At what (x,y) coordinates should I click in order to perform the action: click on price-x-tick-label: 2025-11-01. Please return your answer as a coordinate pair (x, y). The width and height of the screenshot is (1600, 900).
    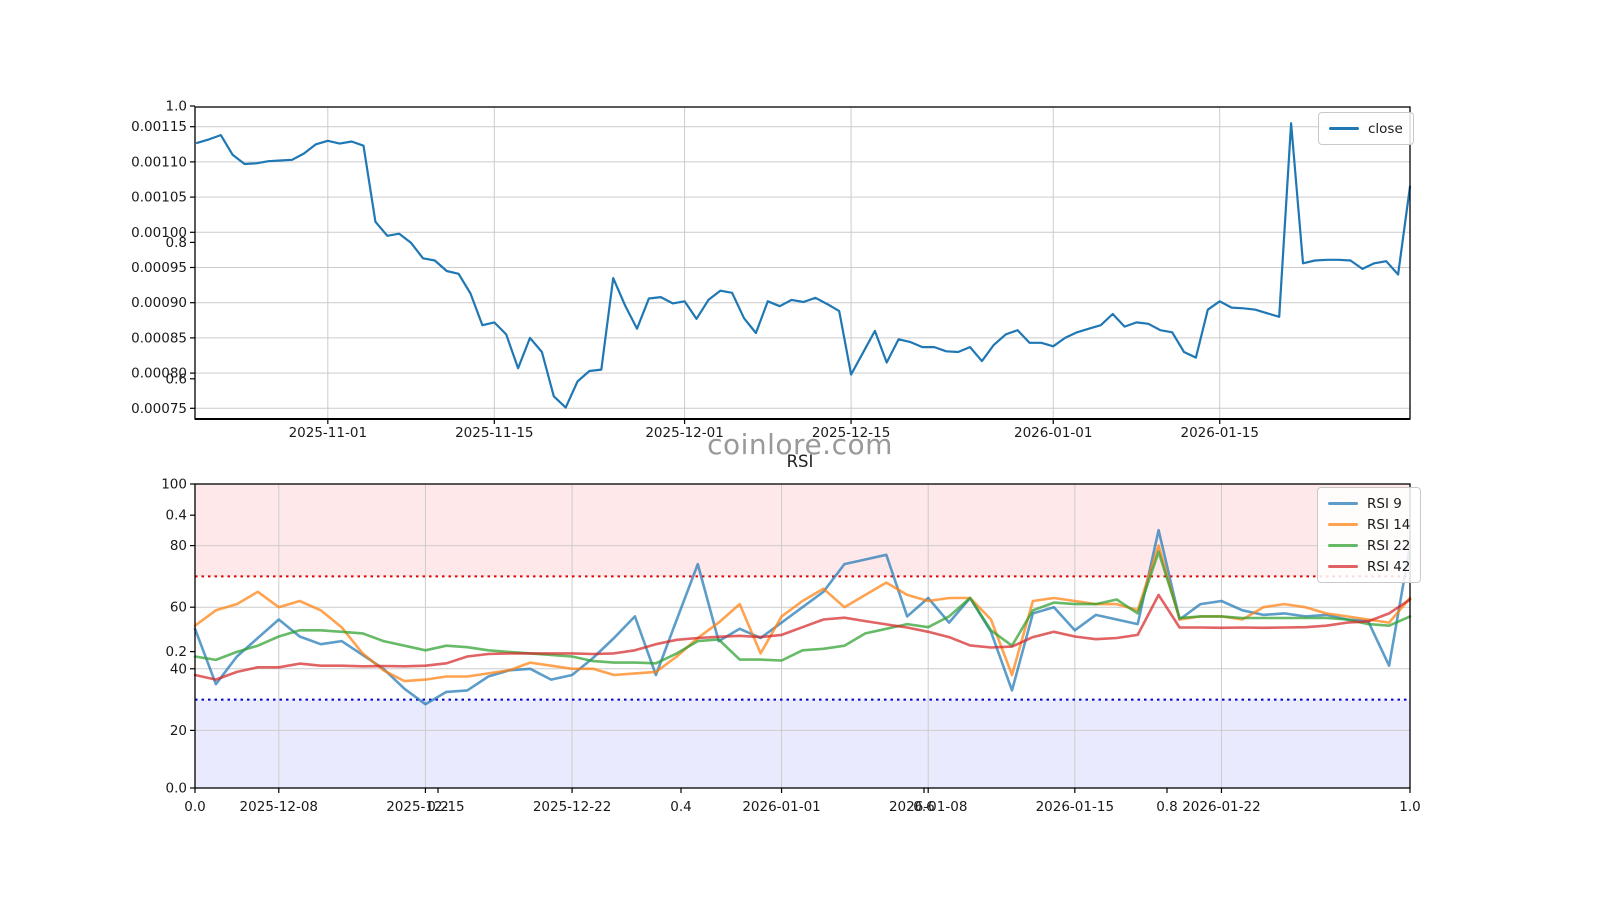
    Looking at the image, I should click on (328, 433).